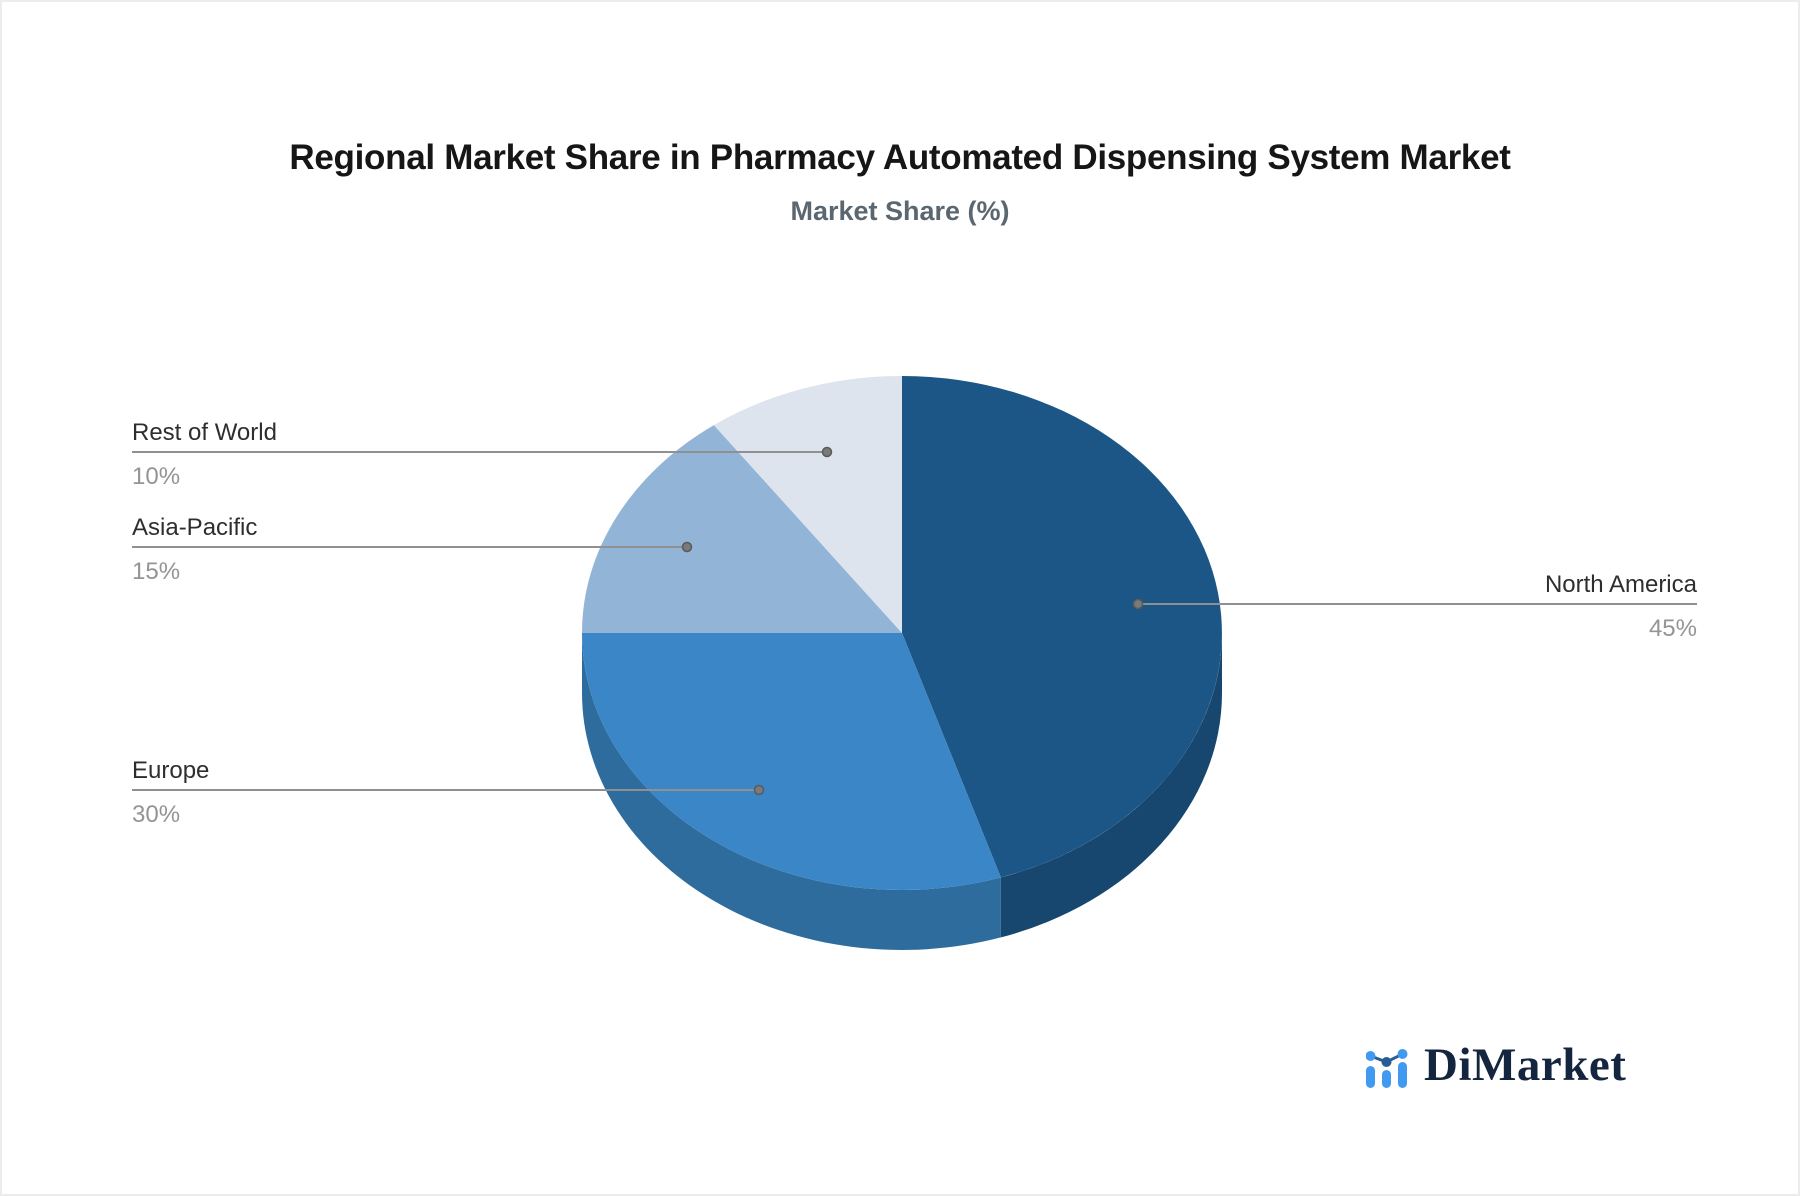  Describe the element at coordinates (687, 547) in the screenshot. I see `callout-dot-asia-pacific` at that location.